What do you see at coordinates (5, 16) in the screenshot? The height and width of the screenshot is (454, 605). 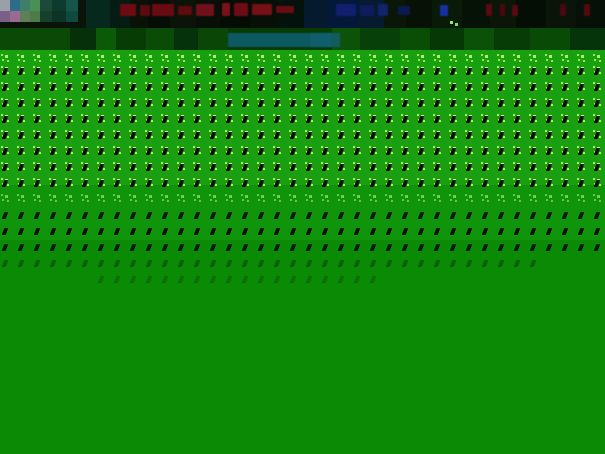 I see `mosaic-block` at bounding box center [5, 16].